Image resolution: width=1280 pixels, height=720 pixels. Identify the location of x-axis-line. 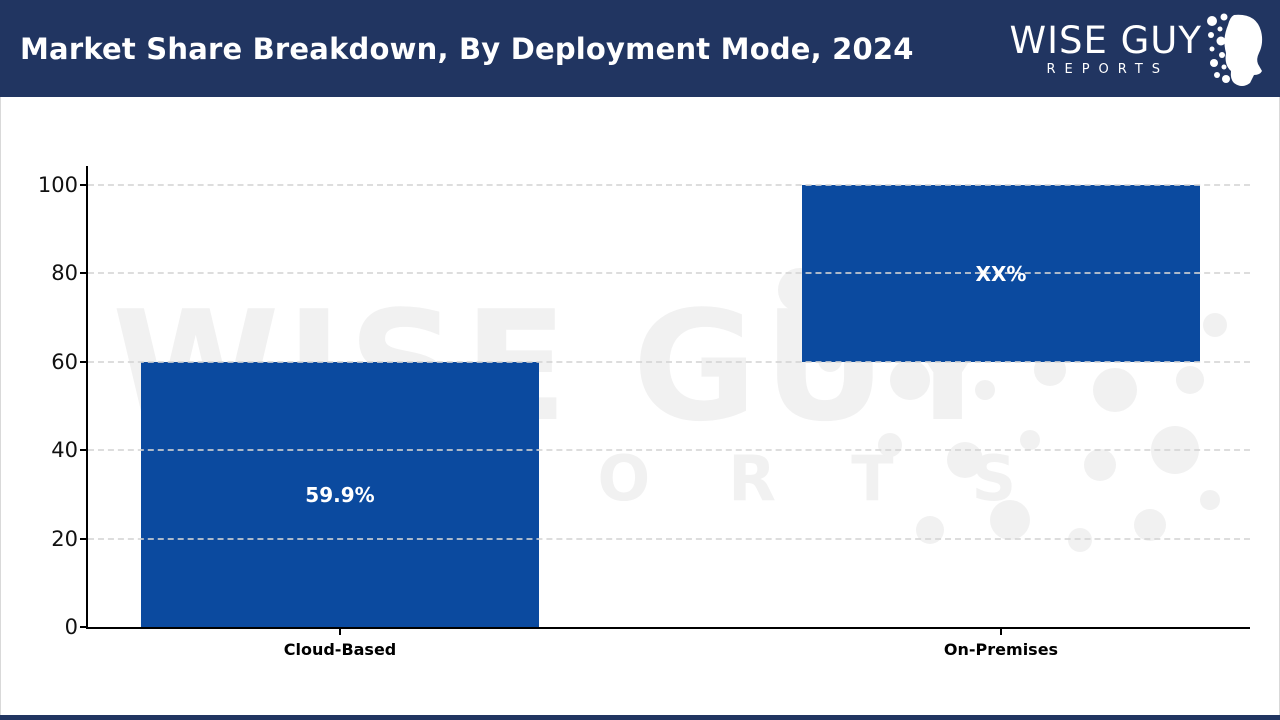
(668, 628).